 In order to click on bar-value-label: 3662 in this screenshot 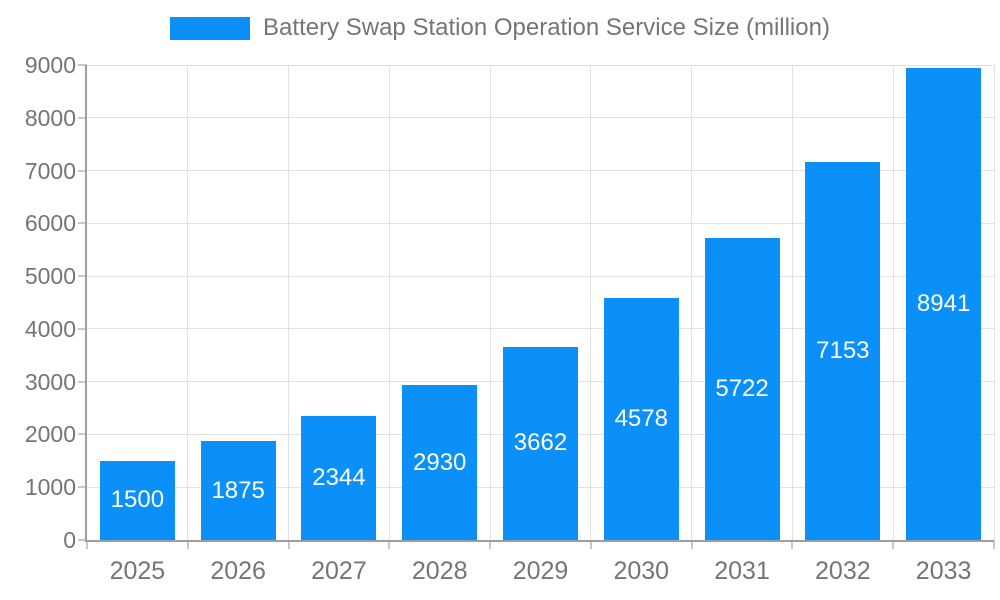, I will do `click(540, 443)`.